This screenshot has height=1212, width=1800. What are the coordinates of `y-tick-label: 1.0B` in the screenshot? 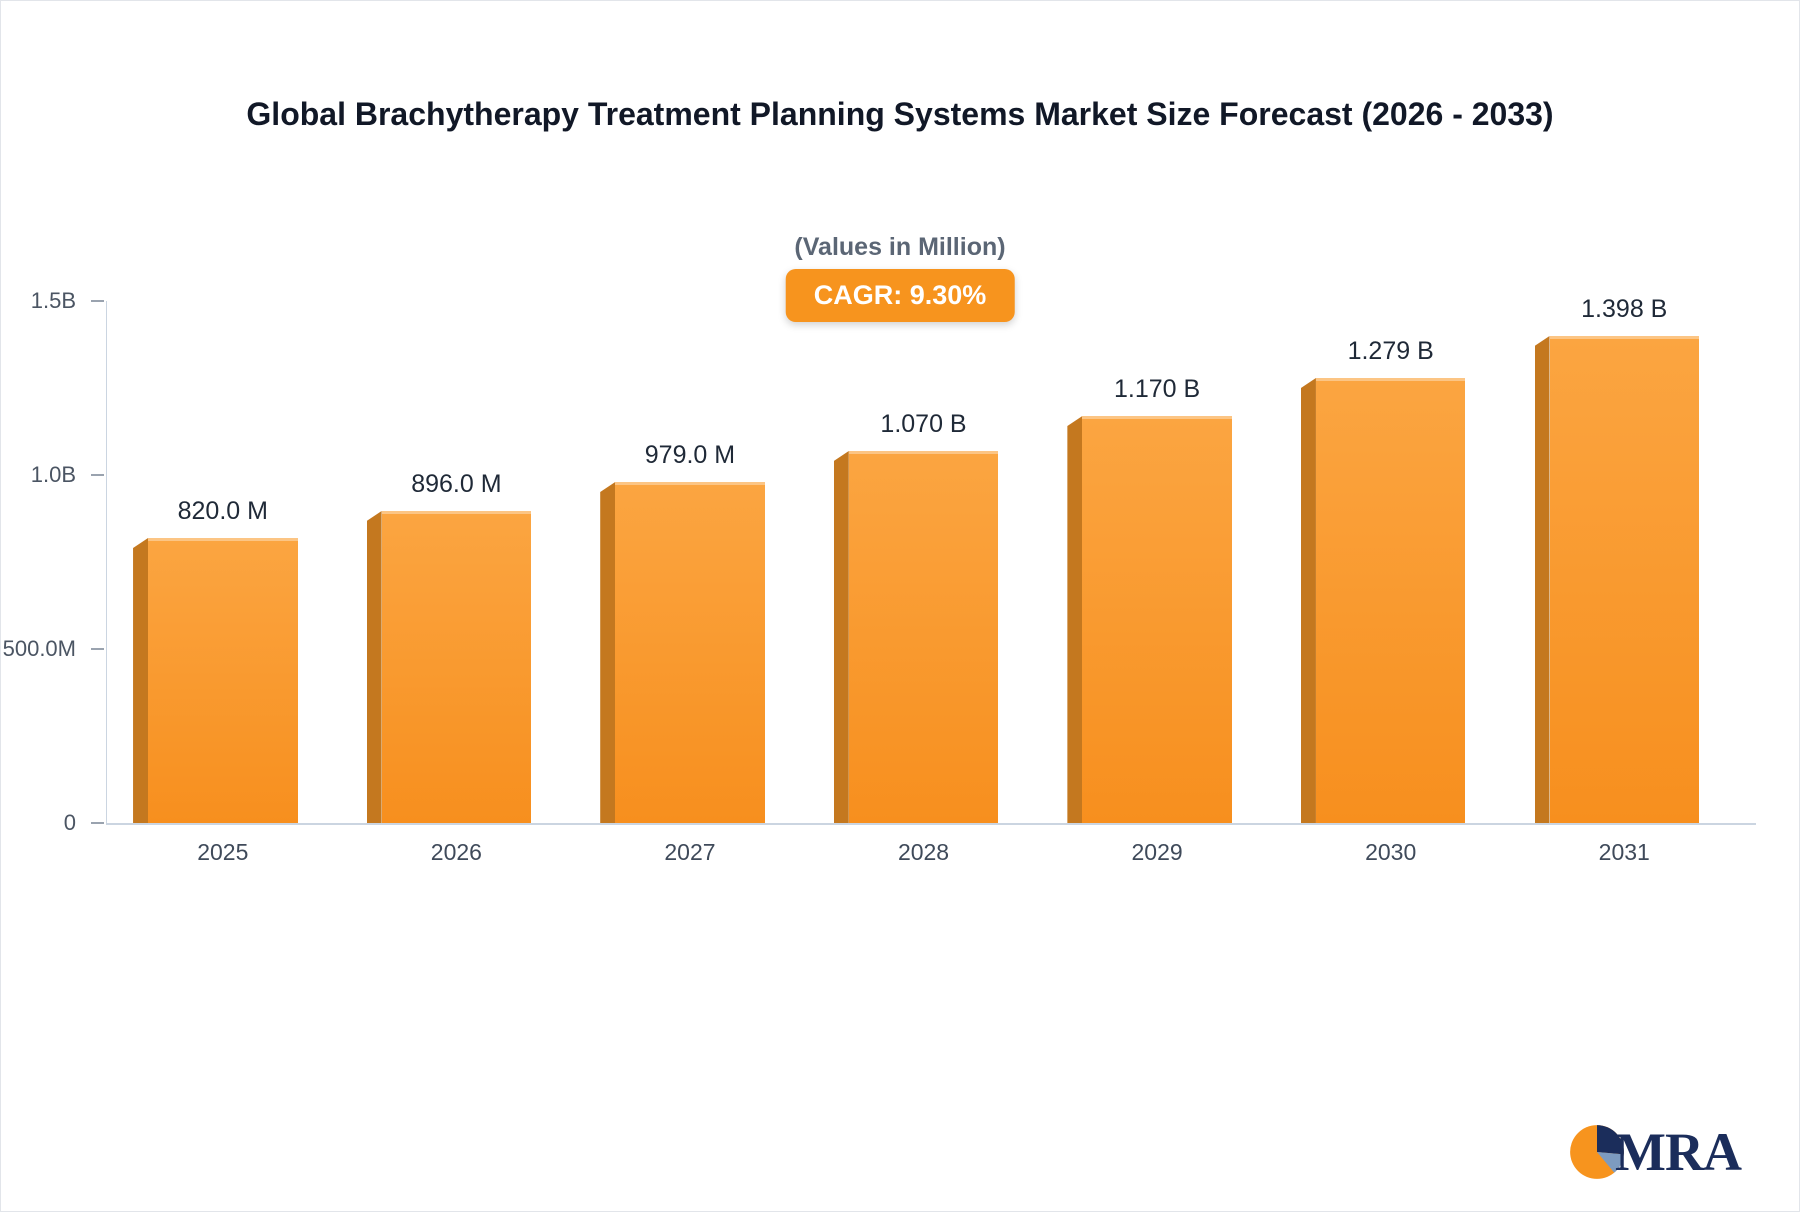 It's located at (53, 474).